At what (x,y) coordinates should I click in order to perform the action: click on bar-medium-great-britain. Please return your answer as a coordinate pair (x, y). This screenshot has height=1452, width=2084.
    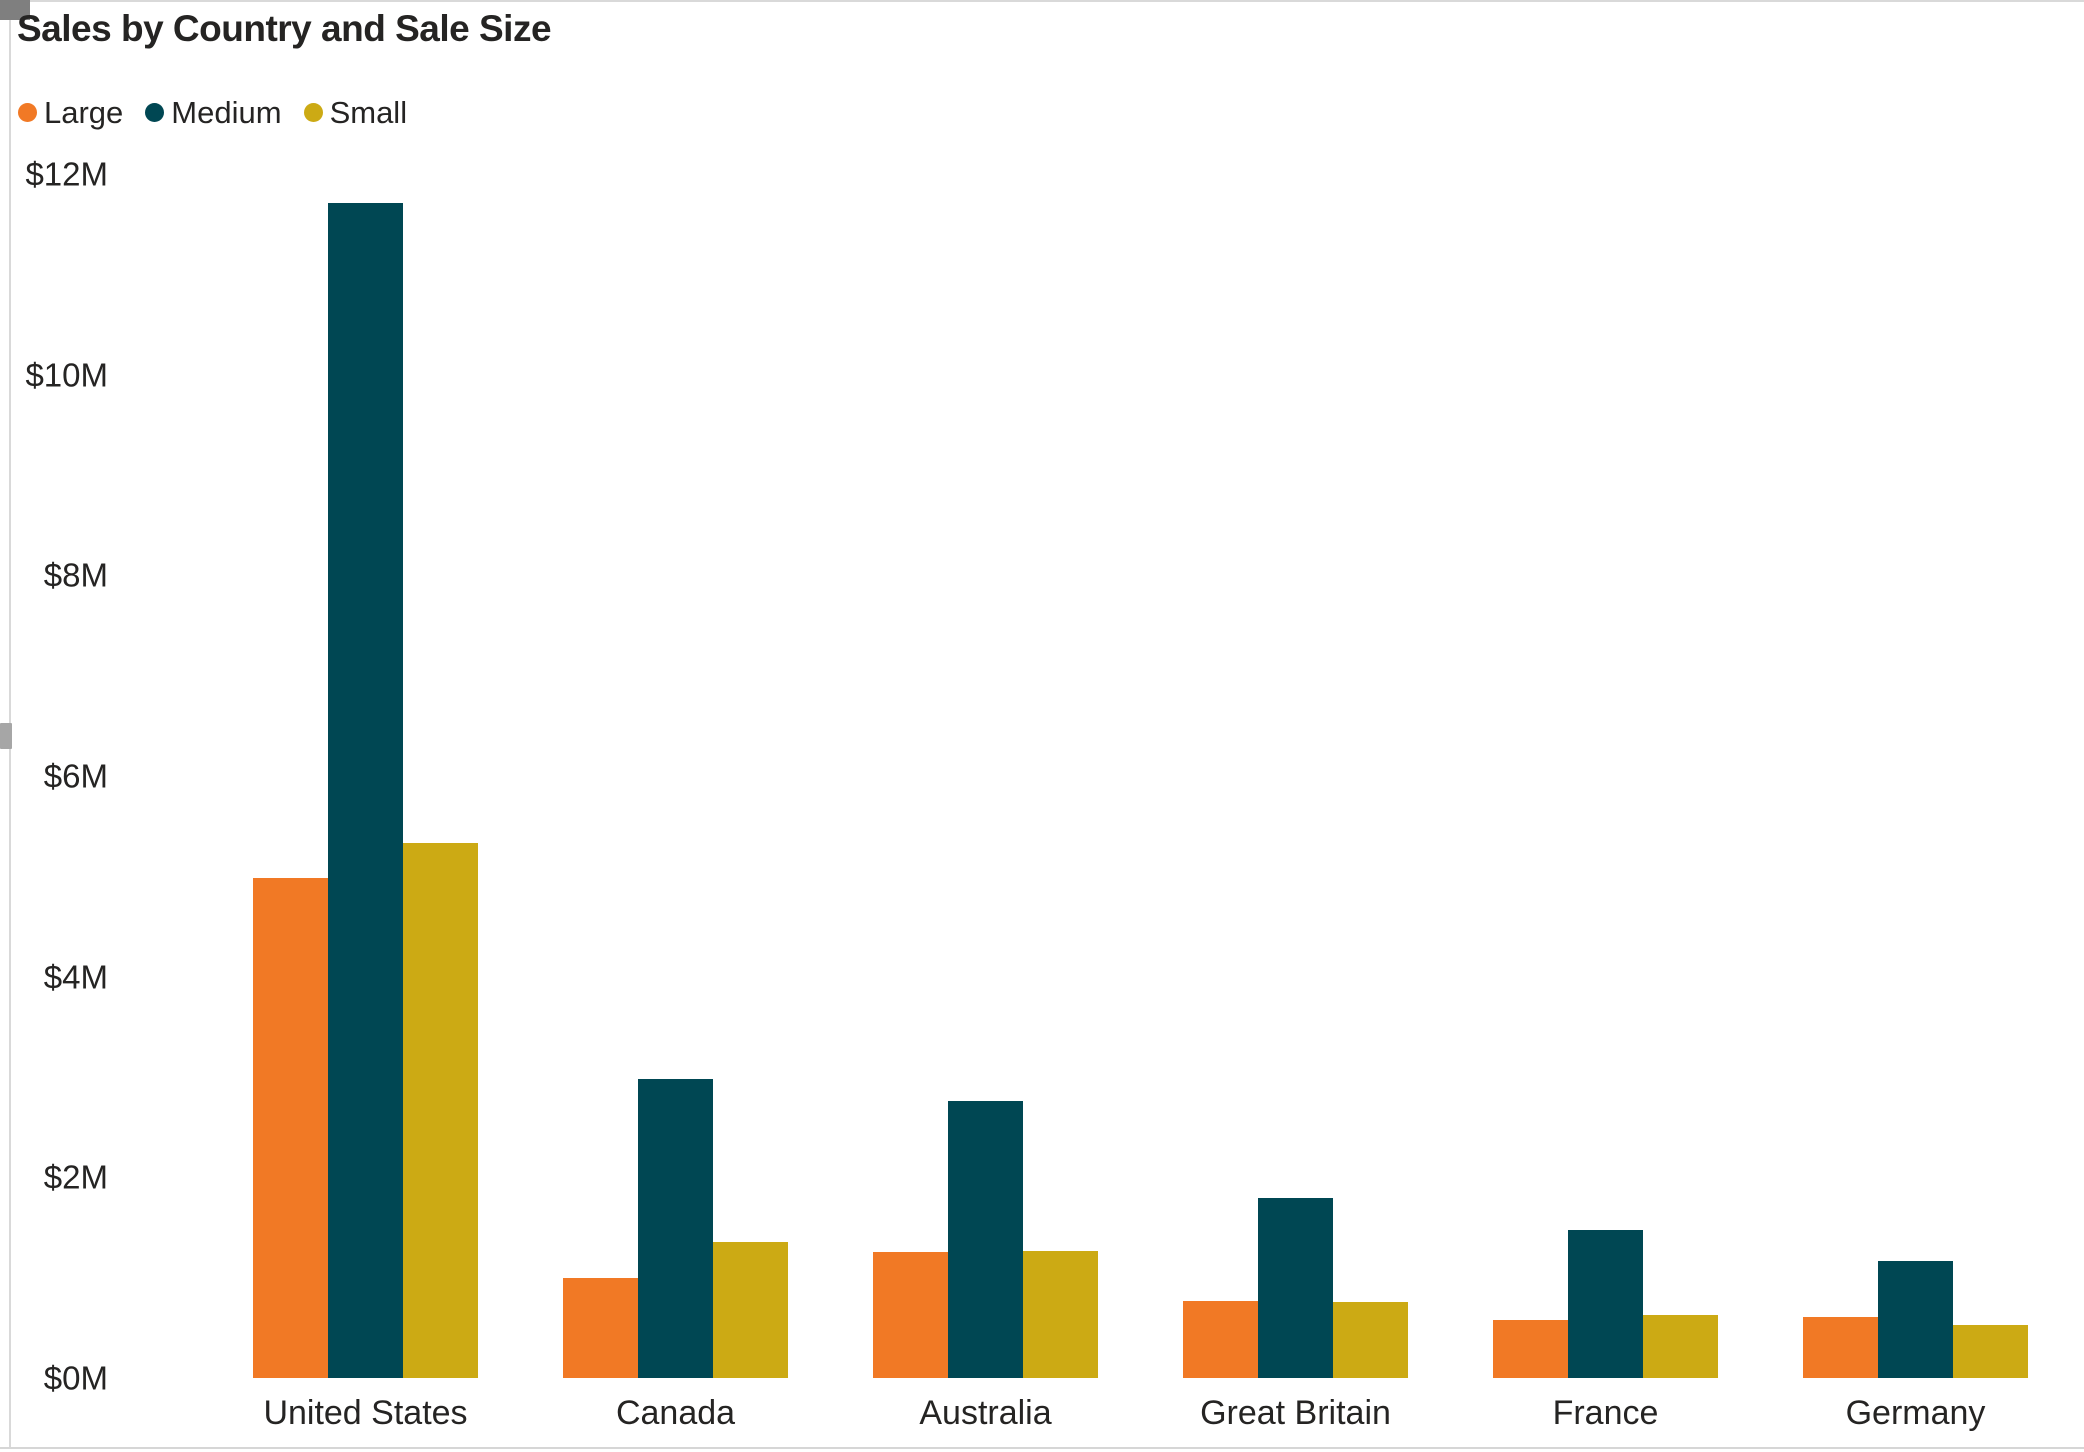
    Looking at the image, I should click on (1295, 1288).